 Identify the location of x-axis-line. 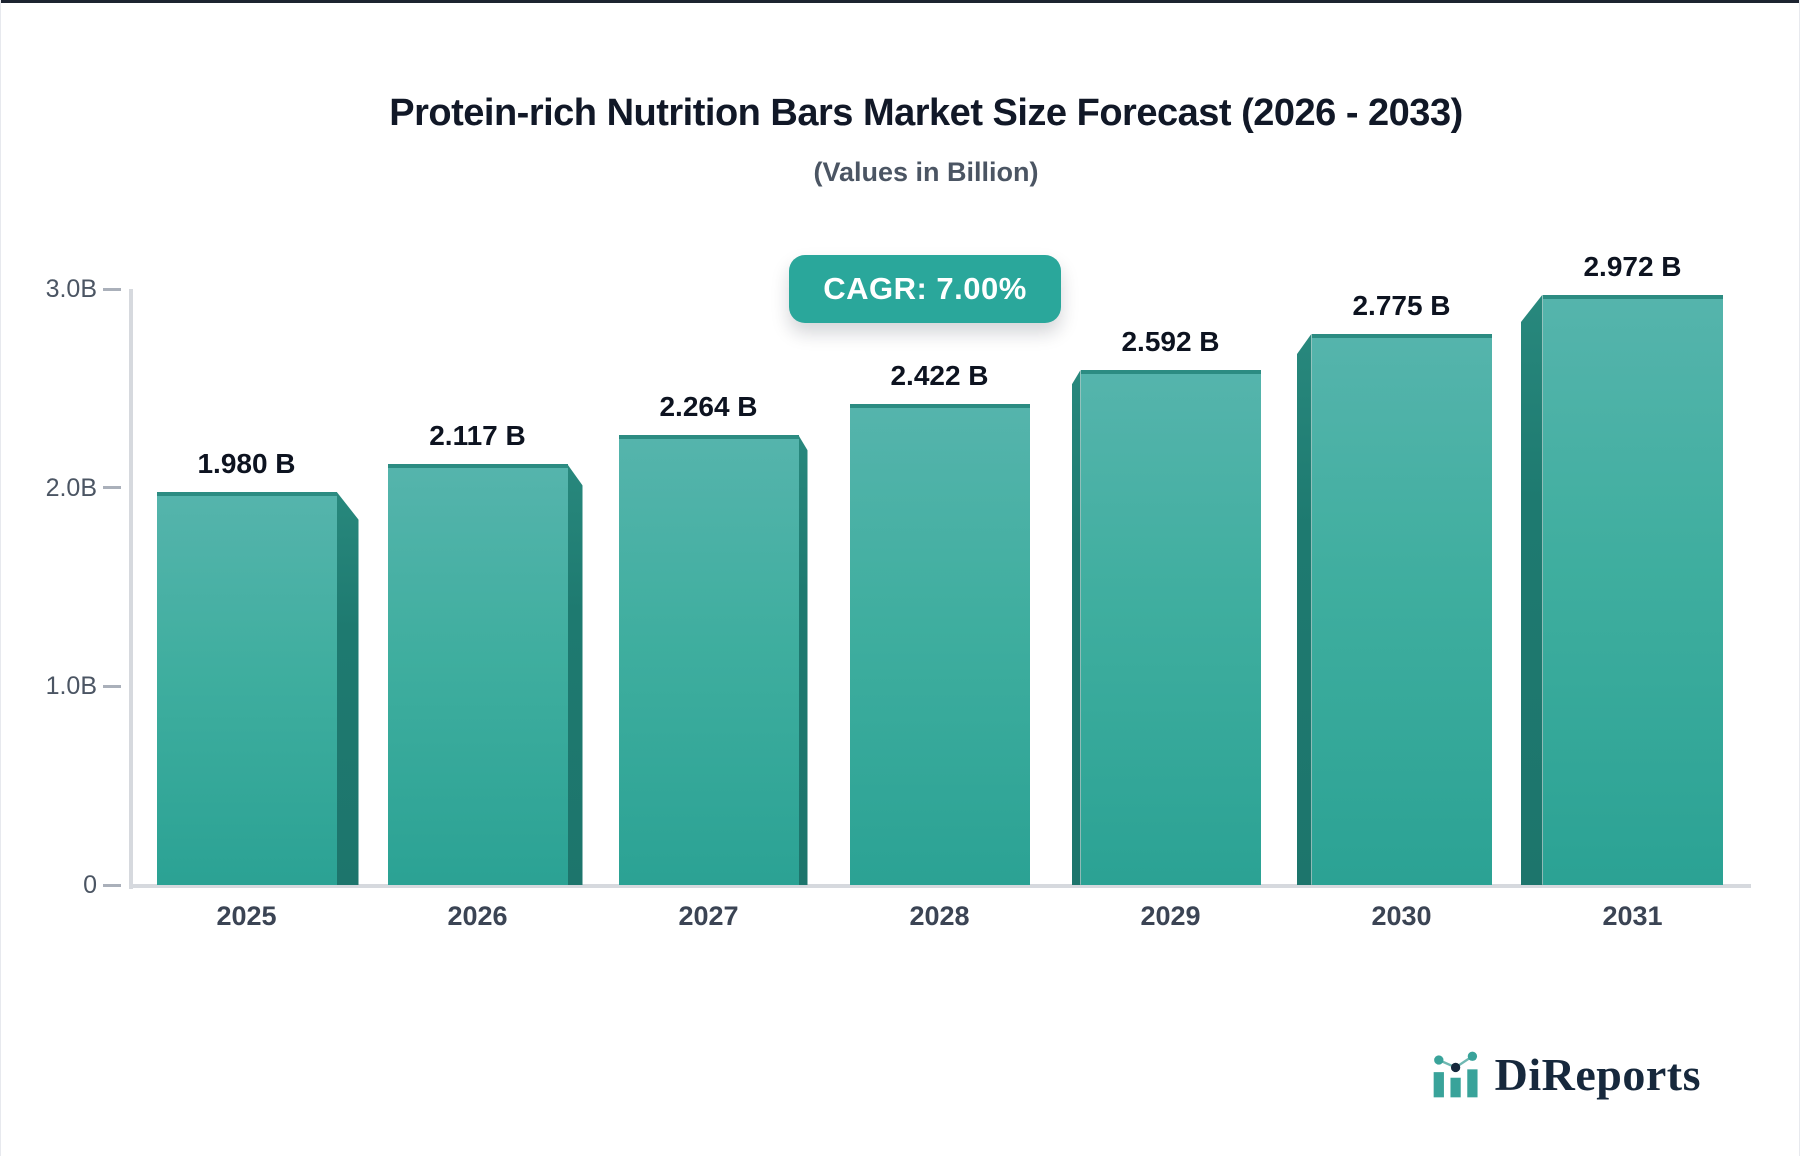
(940, 886).